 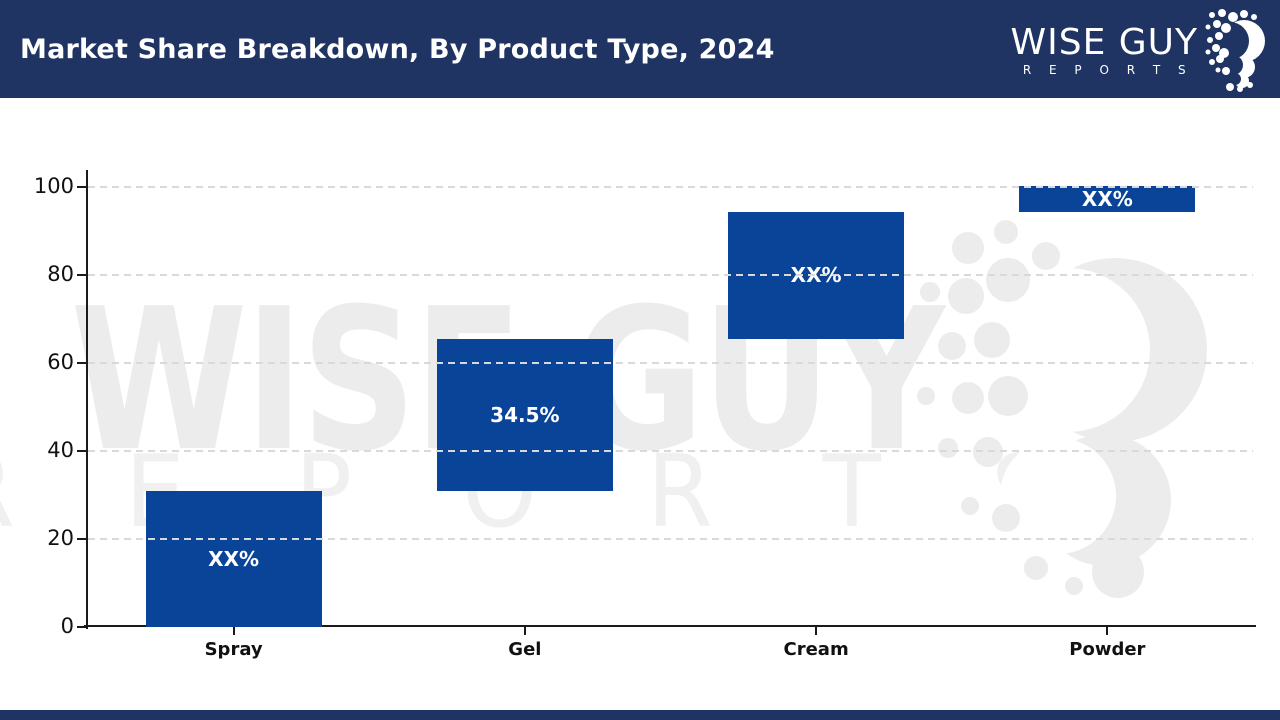 I want to click on y-axis-line, so click(x=87, y=399).